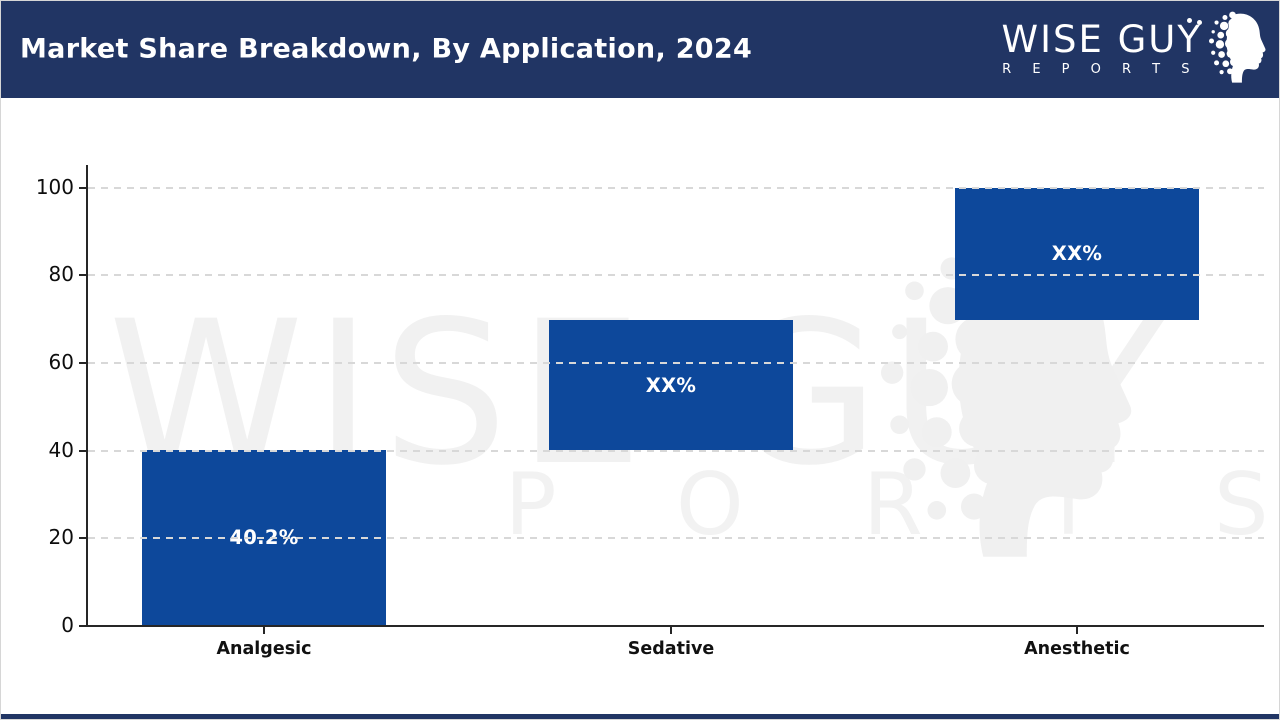 This screenshot has width=1280, height=720. I want to click on x-axis-line, so click(675, 626).